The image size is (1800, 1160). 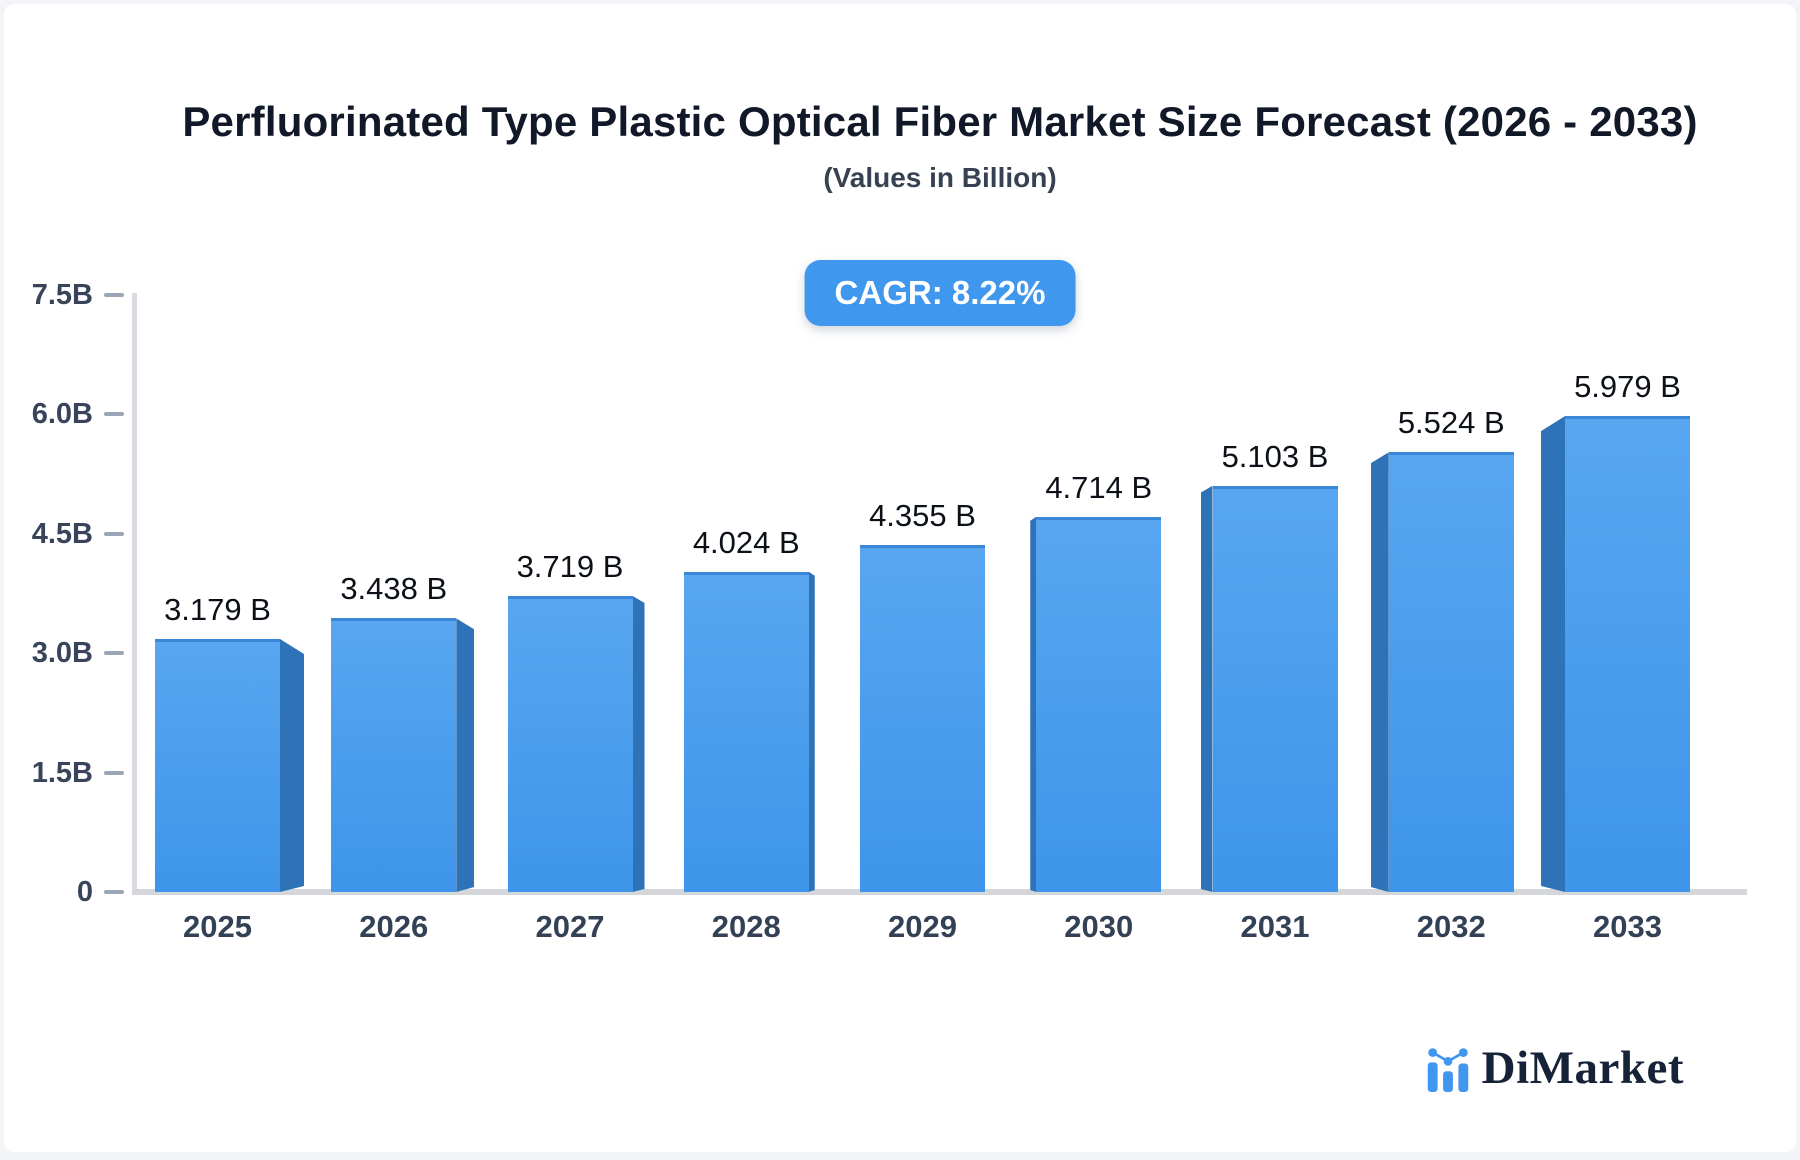 I want to click on bar-2030, so click(x=1099, y=704).